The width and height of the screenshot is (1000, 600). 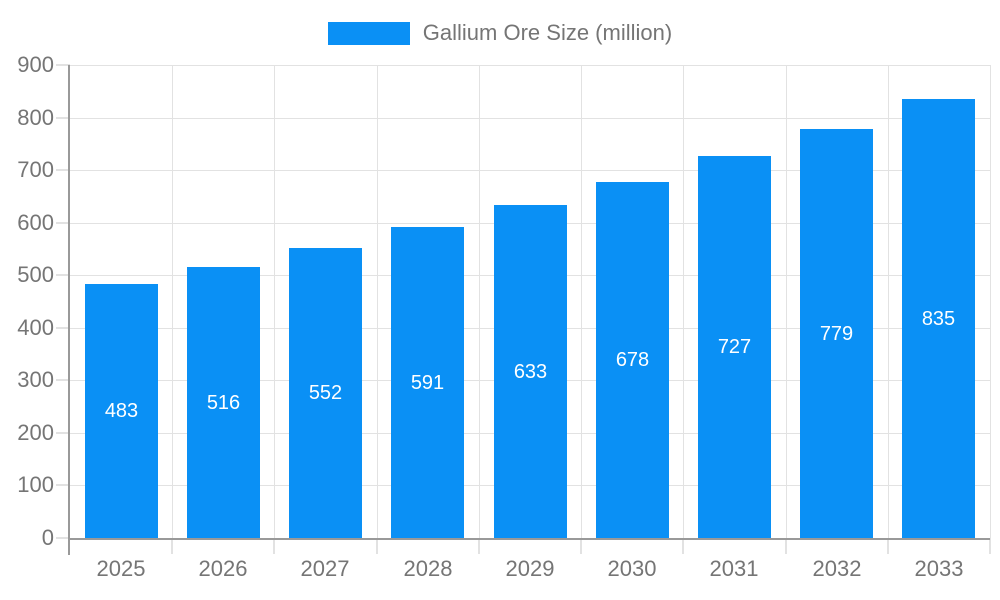 I want to click on bar-value-label: 591, so click(x=427, y=383).